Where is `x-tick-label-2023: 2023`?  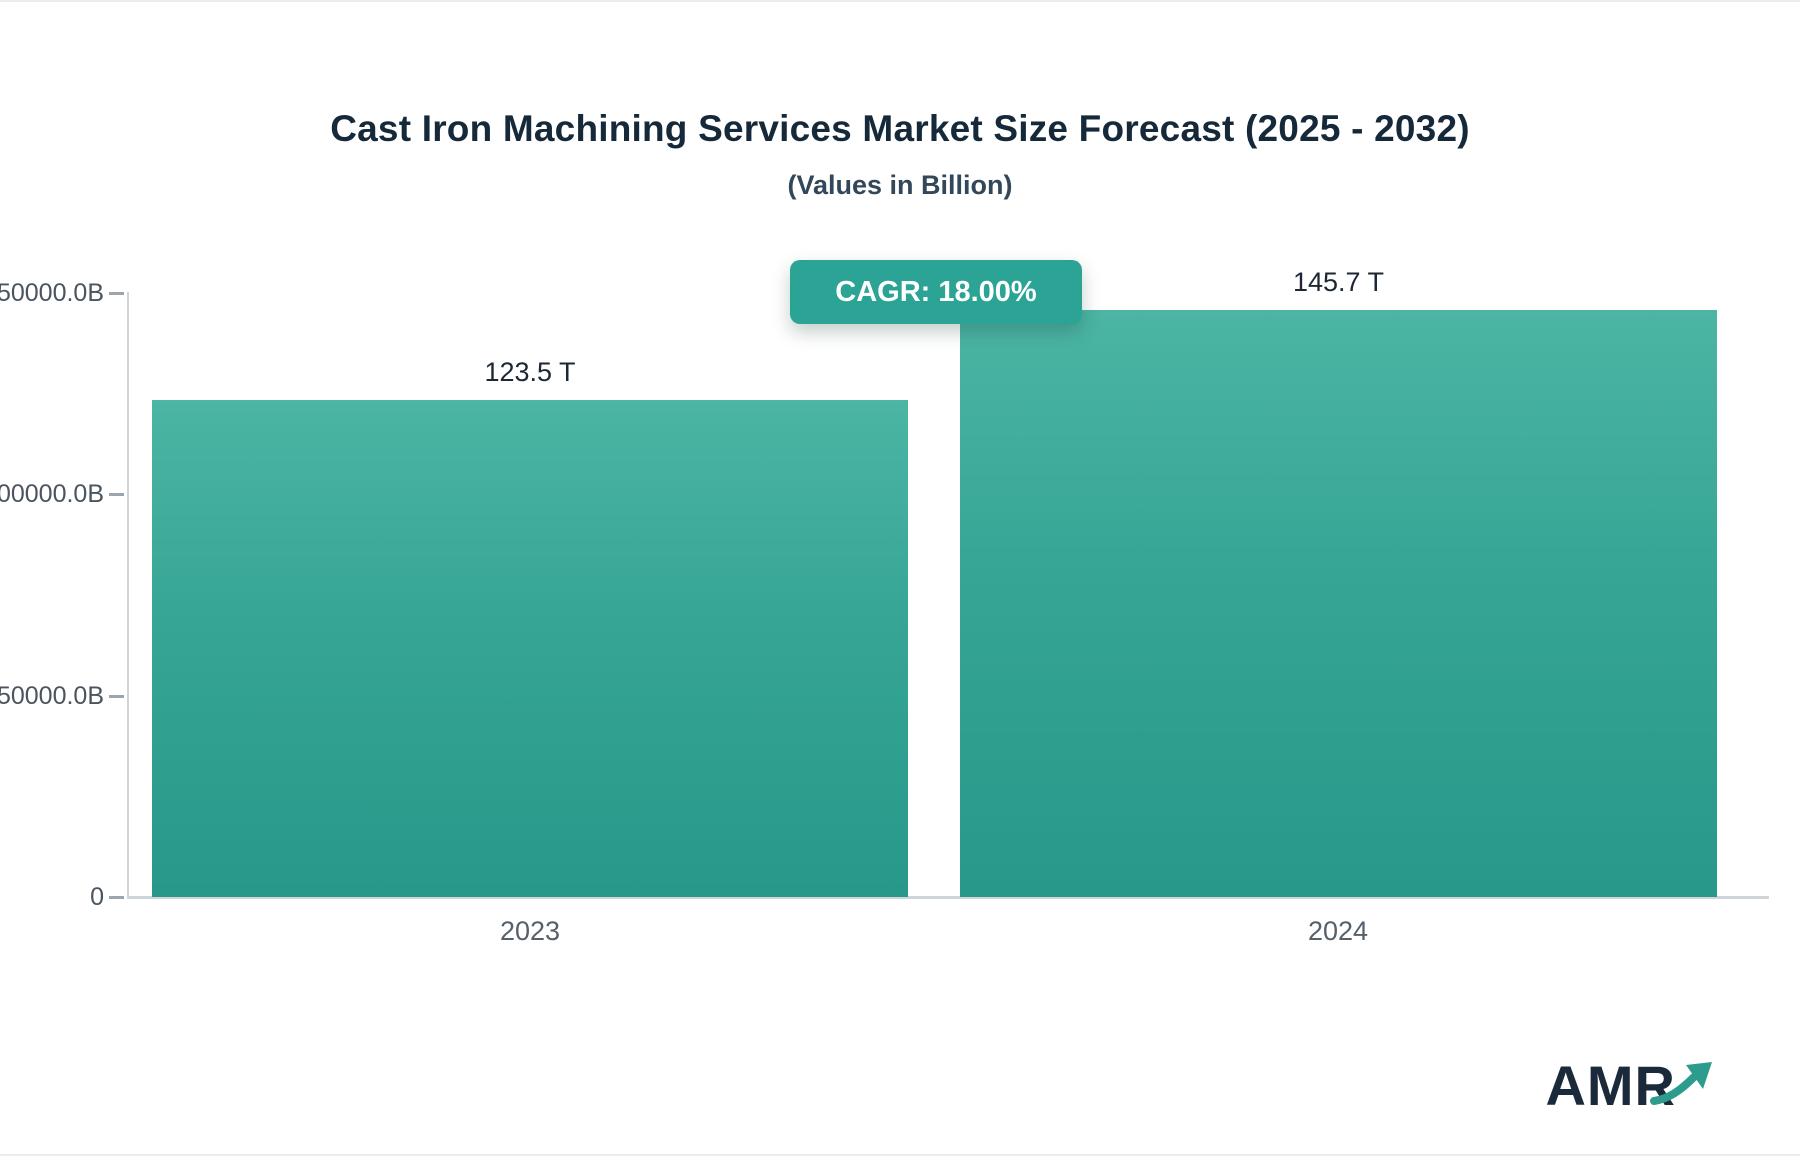
x-tick-label-2023: 2023 is located at coordinates (530, 931).